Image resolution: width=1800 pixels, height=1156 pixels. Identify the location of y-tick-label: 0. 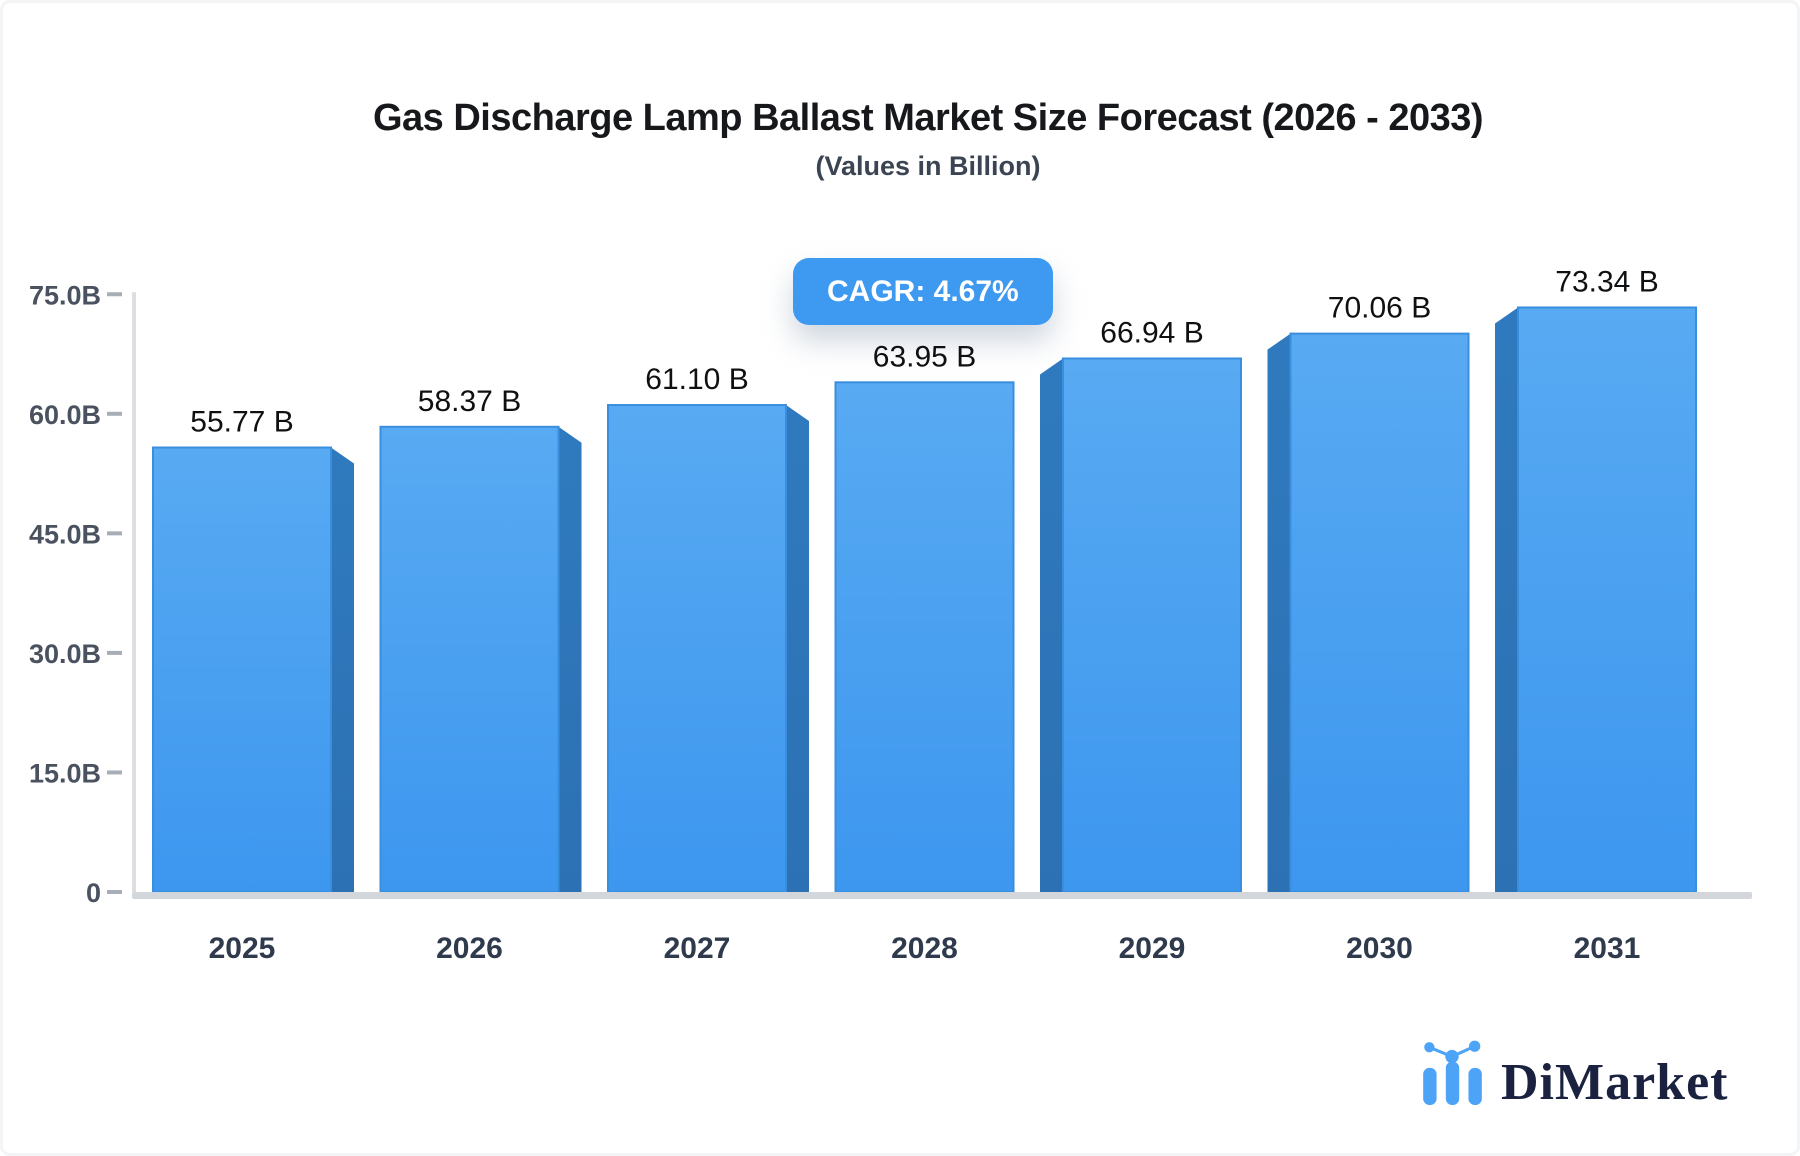
(93, 893).